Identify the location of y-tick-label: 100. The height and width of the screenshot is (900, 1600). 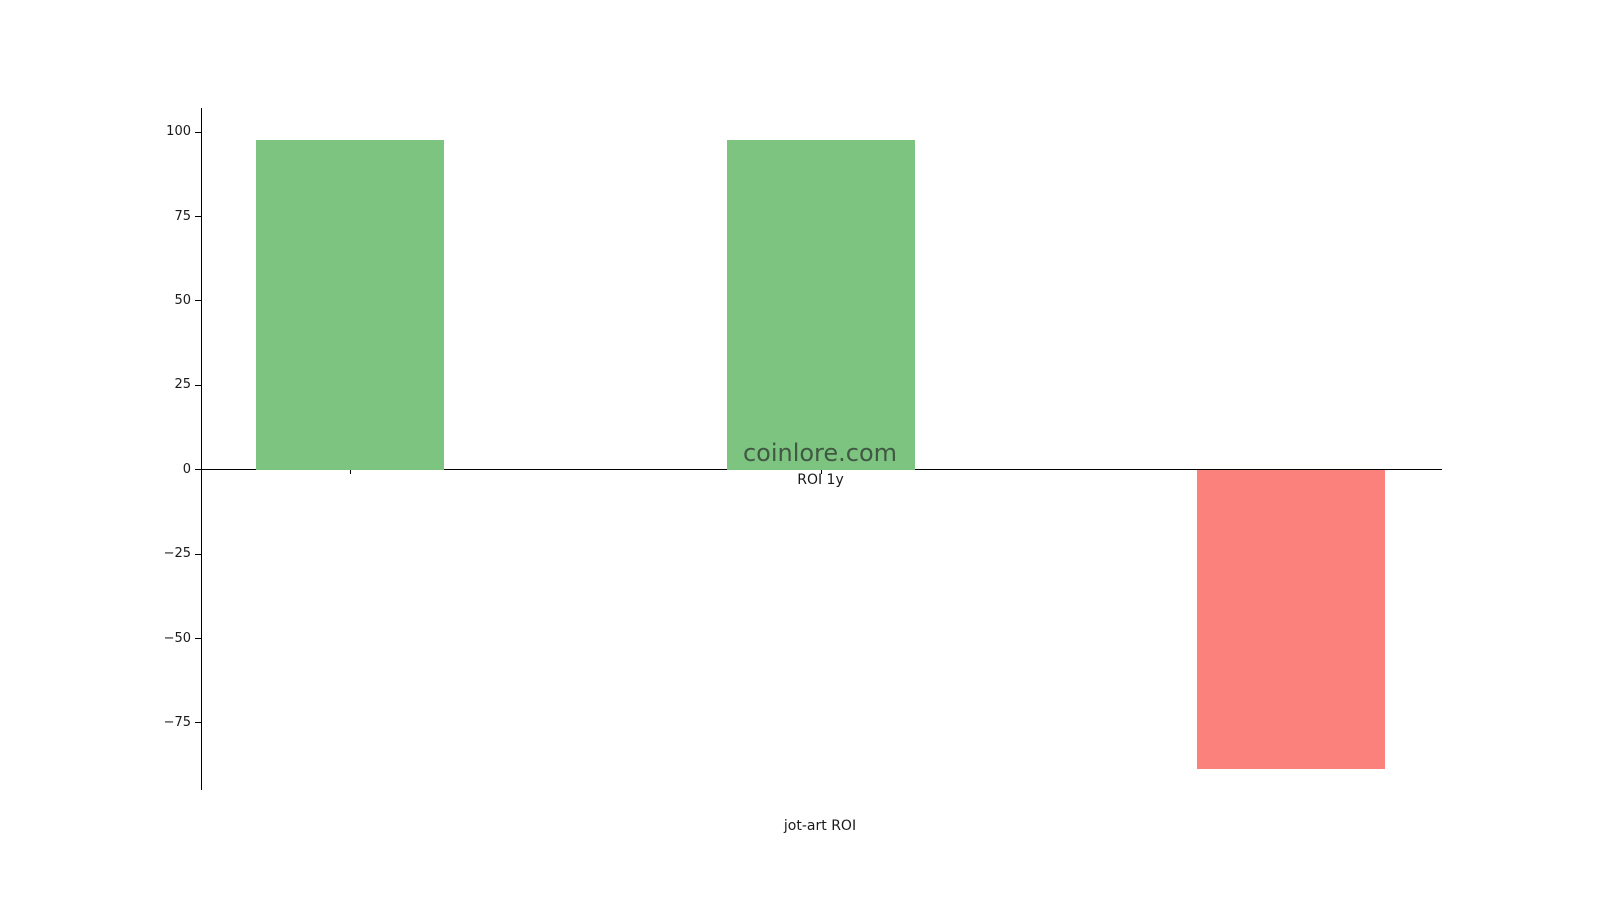
(178, 131).